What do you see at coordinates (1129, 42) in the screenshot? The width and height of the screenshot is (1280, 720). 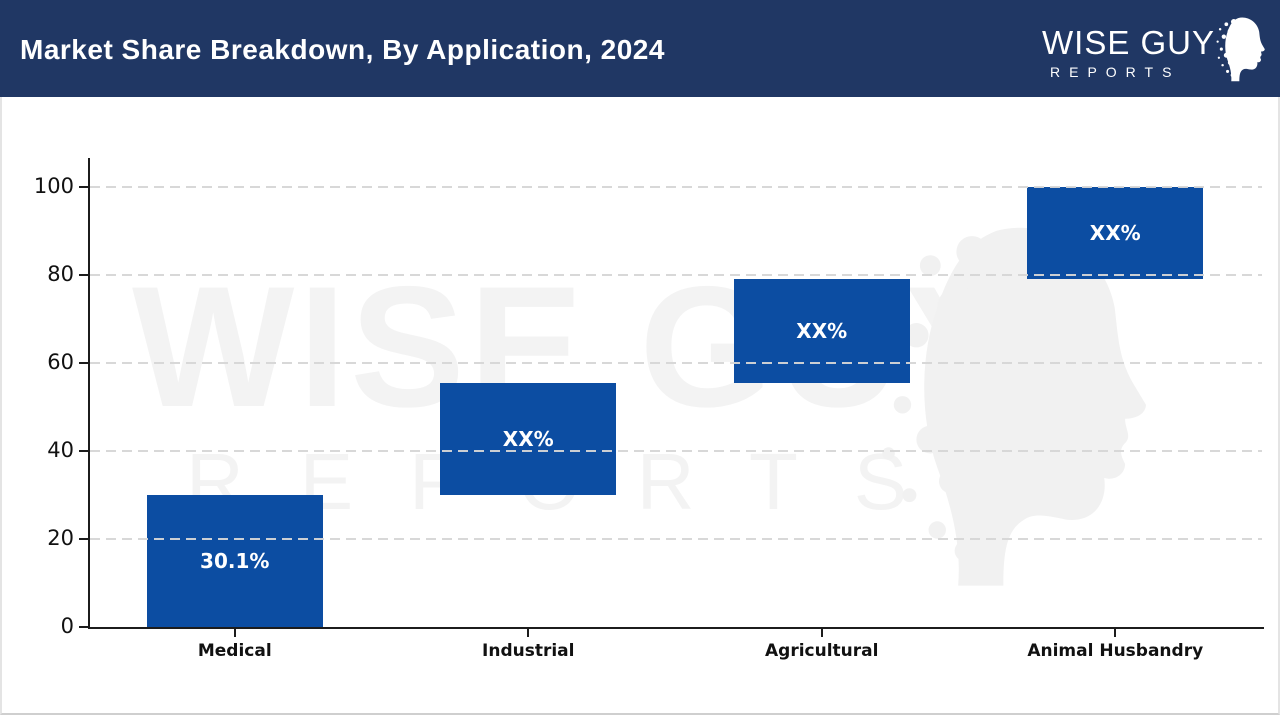 I see `logo-wordmark: WISE GUY` at bounding box center [1129, 42].